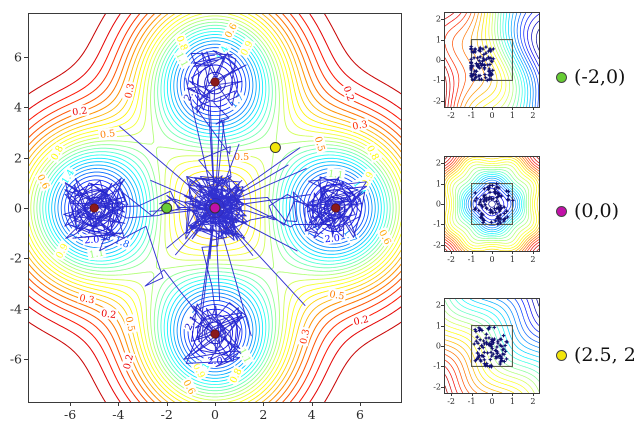 The height and width of the screenshot is (429, 634). Describe the element at coordinates (359, 414) in the screenshot. I see `x-tick-label: 6` at that location.